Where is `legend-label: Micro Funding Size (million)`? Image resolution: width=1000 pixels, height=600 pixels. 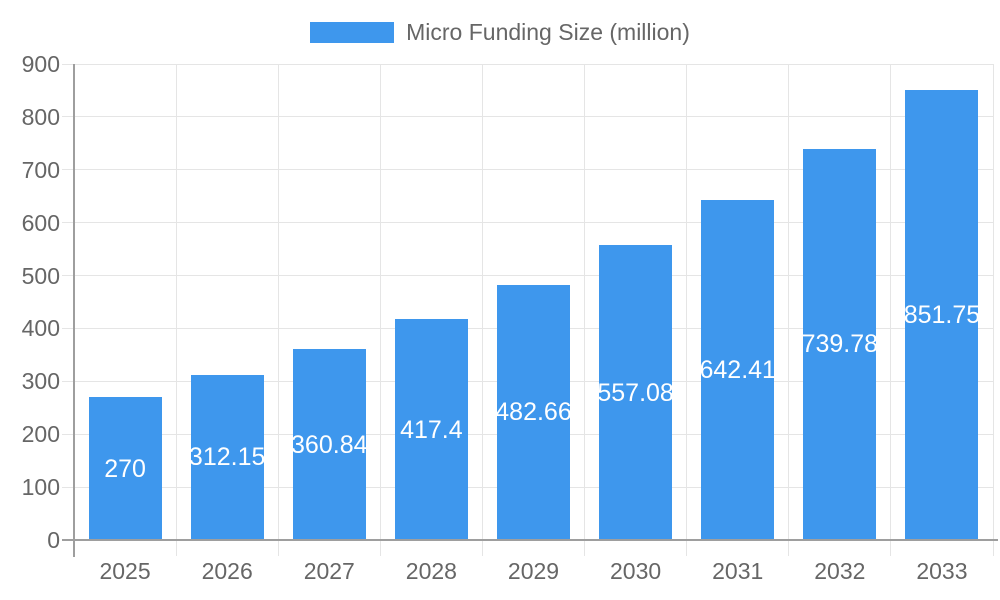 legend-label: Micro Funding Size (million) is located at coordinates (548, 32).